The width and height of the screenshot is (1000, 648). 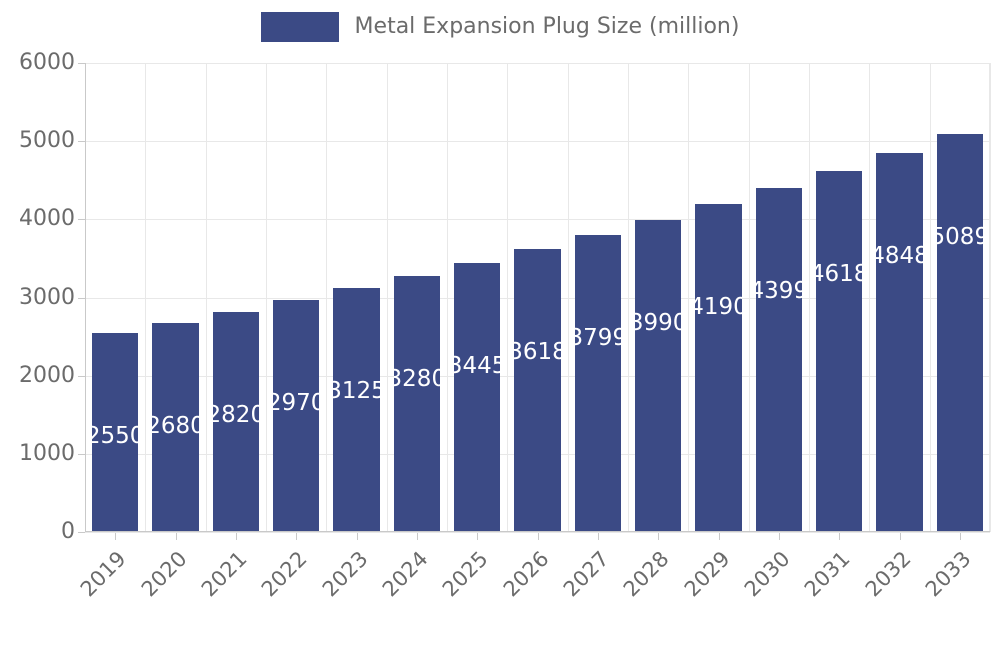 I want to click on bar-column: 4848, so click(x=899, y=297).